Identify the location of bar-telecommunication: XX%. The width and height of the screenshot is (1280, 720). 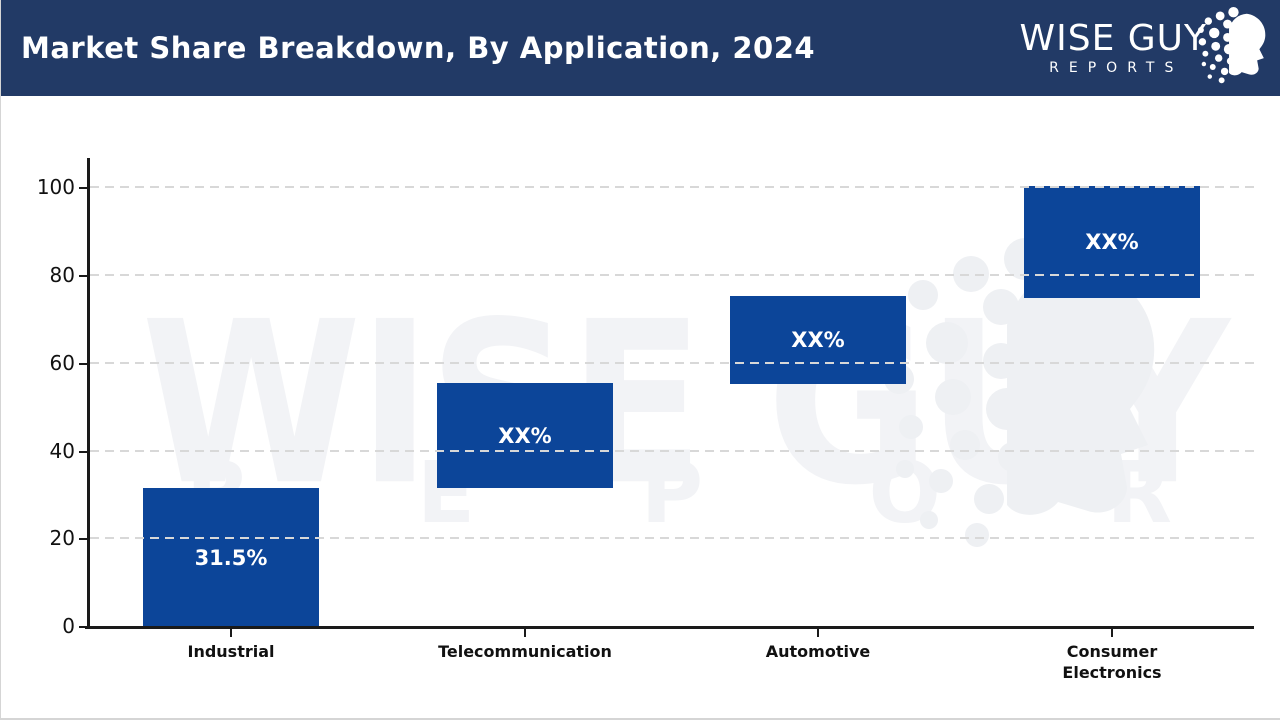
(525, 435).